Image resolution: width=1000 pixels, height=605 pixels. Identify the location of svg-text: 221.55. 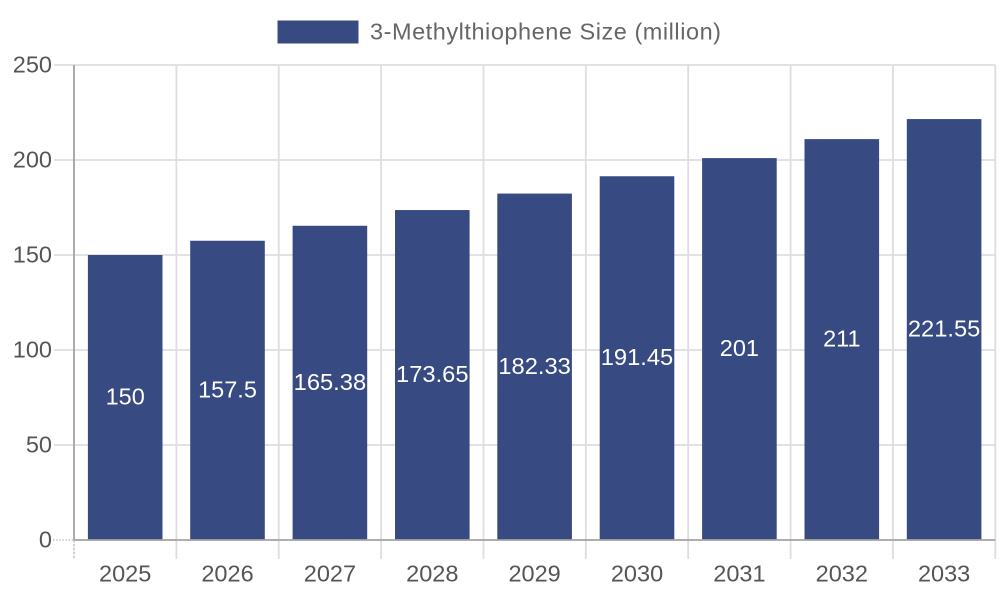
(944, 329).